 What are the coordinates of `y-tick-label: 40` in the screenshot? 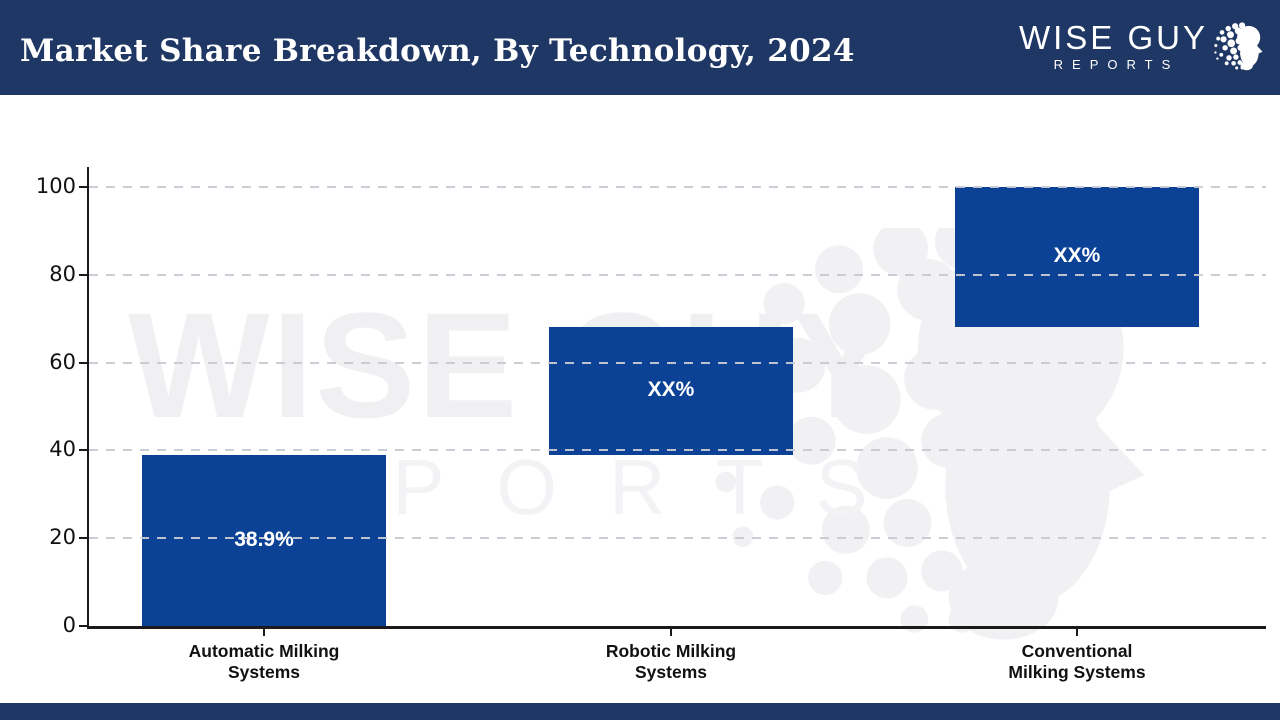 It's located at (62, 449).